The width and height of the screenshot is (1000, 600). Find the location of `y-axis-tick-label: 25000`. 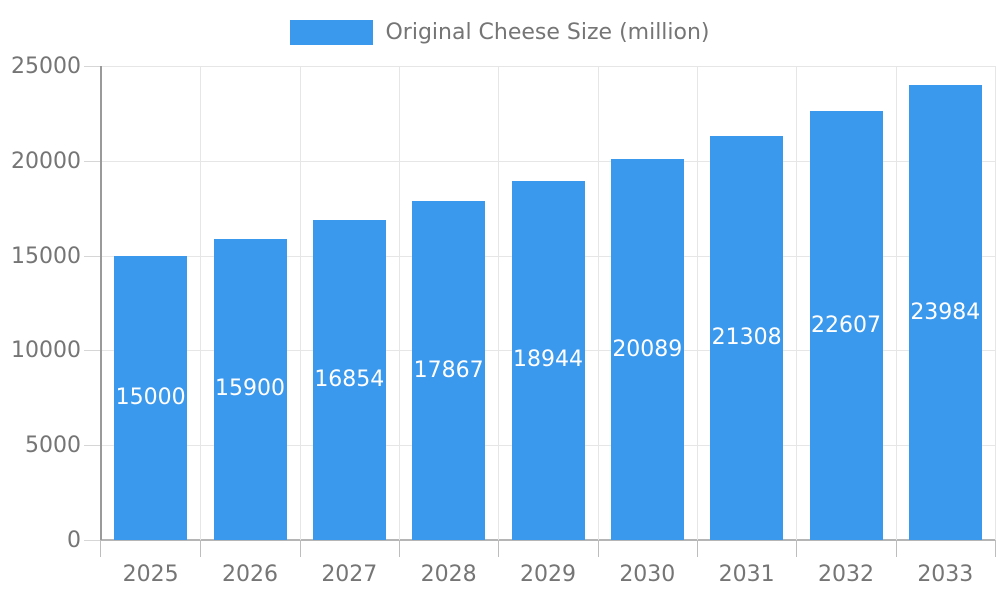

y-axis-tick-label: 25000 is located at coordinates (46, 66).